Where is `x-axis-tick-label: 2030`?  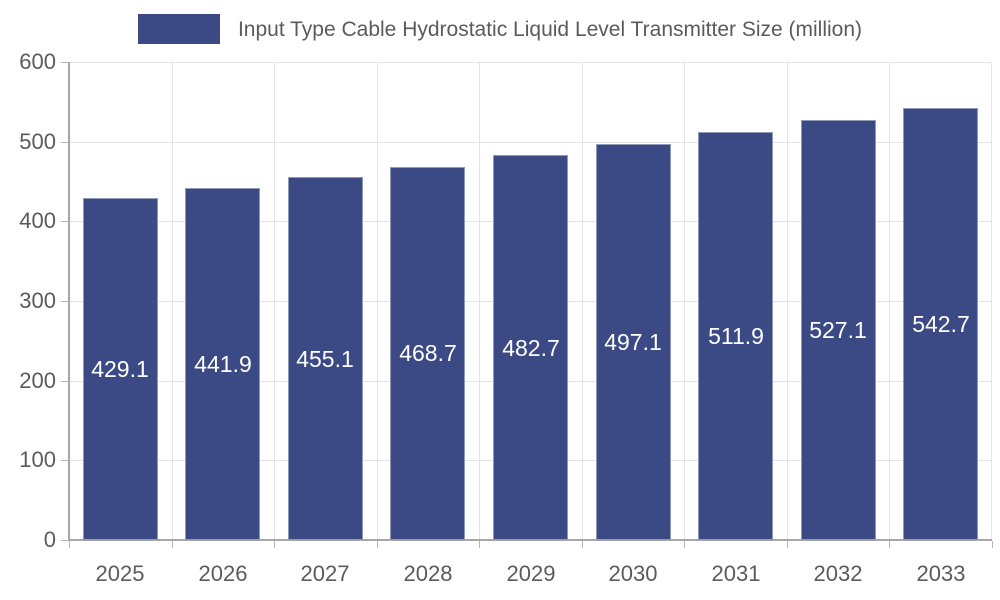 x-axis-tick-label: 2030 is located at coordinates (633, 573).